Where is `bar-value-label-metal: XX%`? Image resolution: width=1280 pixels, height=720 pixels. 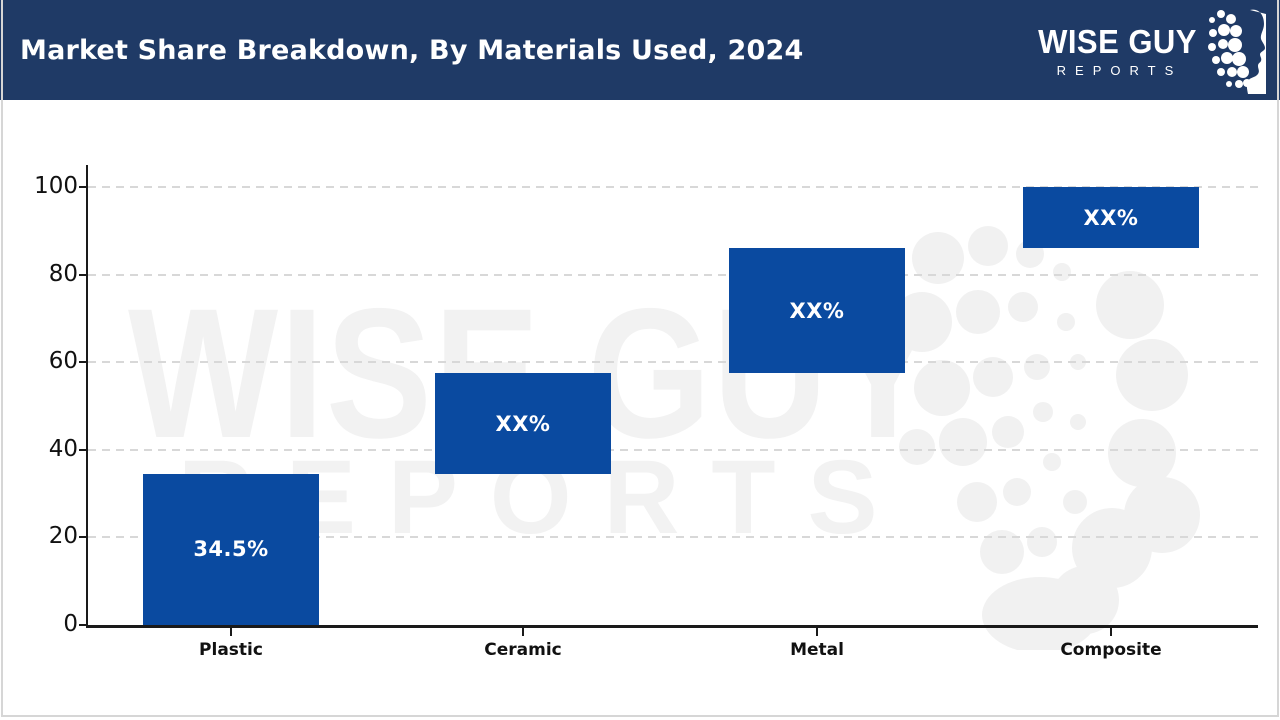 bar-value-label-metal: XX% is located at coordinates (817, 310).